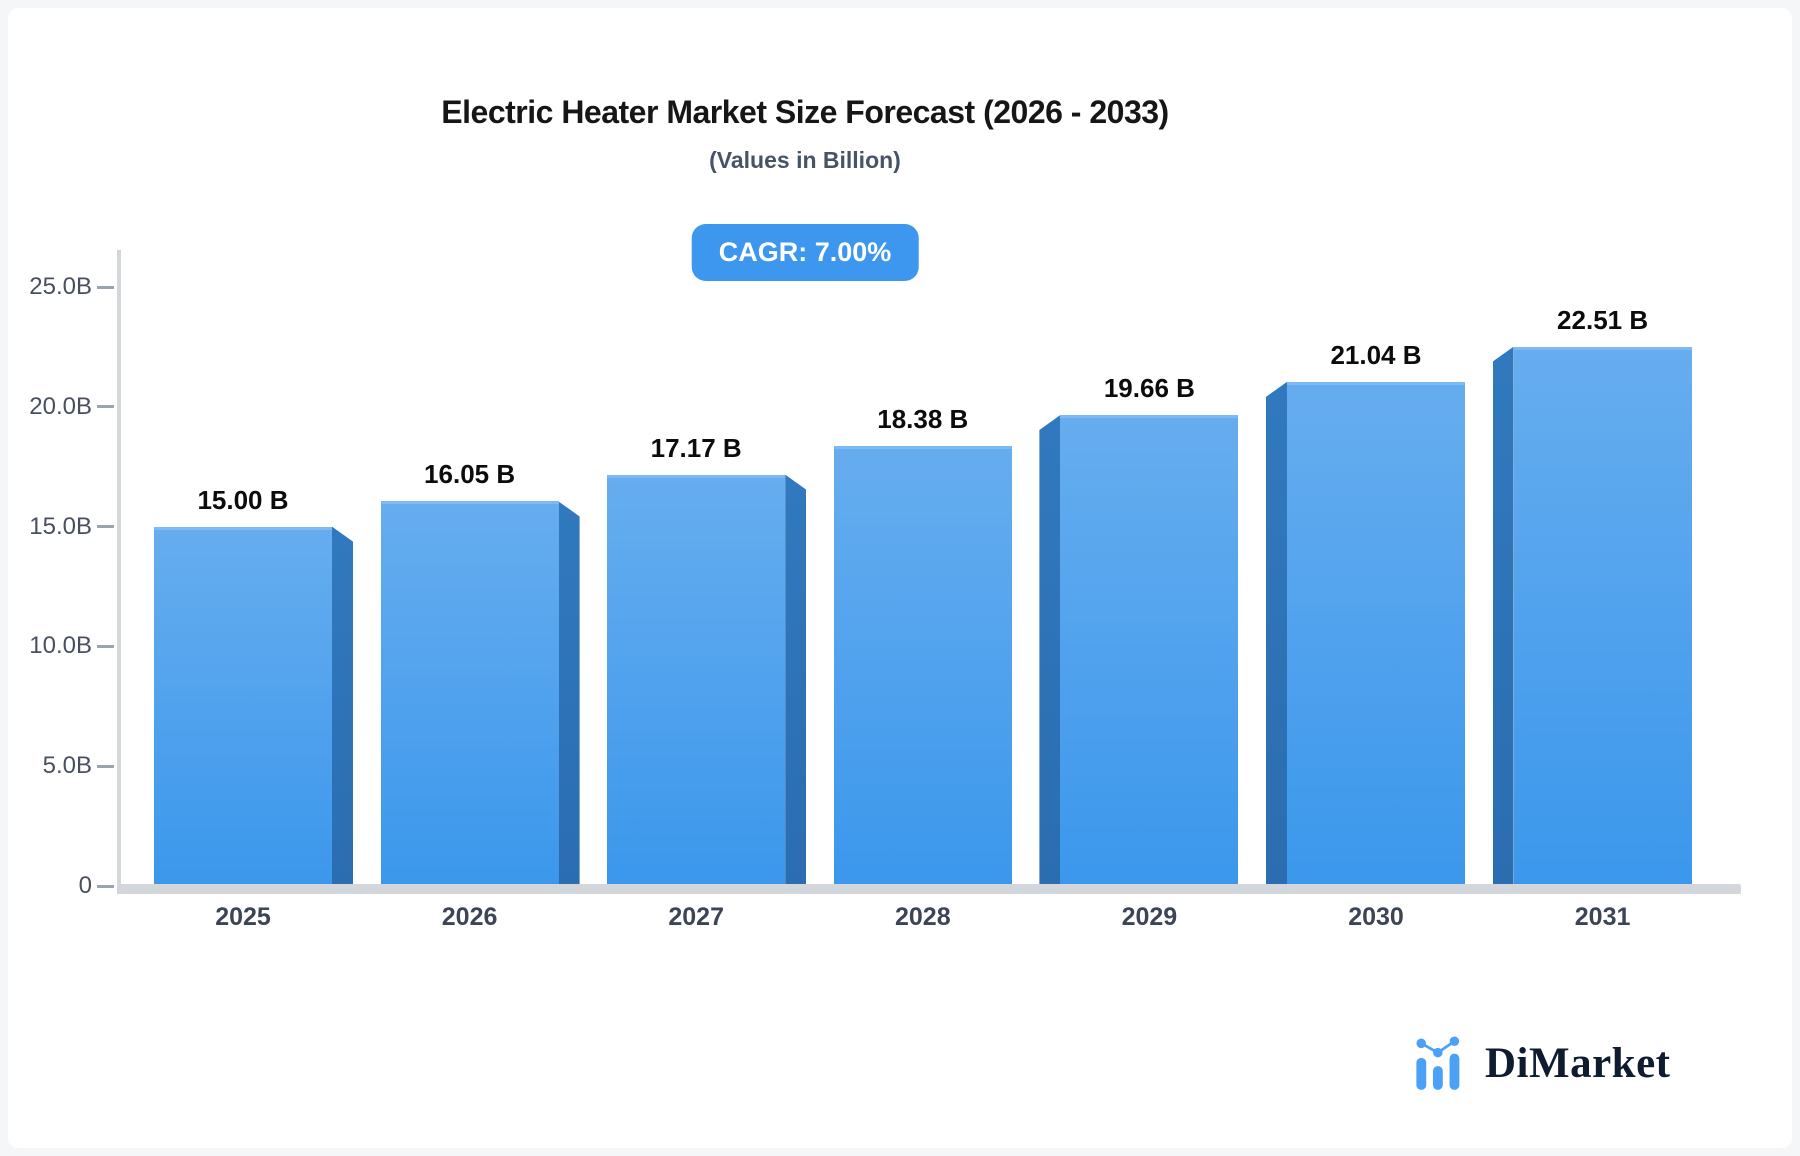 Image resolution: width=1800 pixels, height=1156 pixels. Describe the element at coordinates (60, 526) in the screenshot. I see `y-axis-tick-label: 15.0B` at that location.